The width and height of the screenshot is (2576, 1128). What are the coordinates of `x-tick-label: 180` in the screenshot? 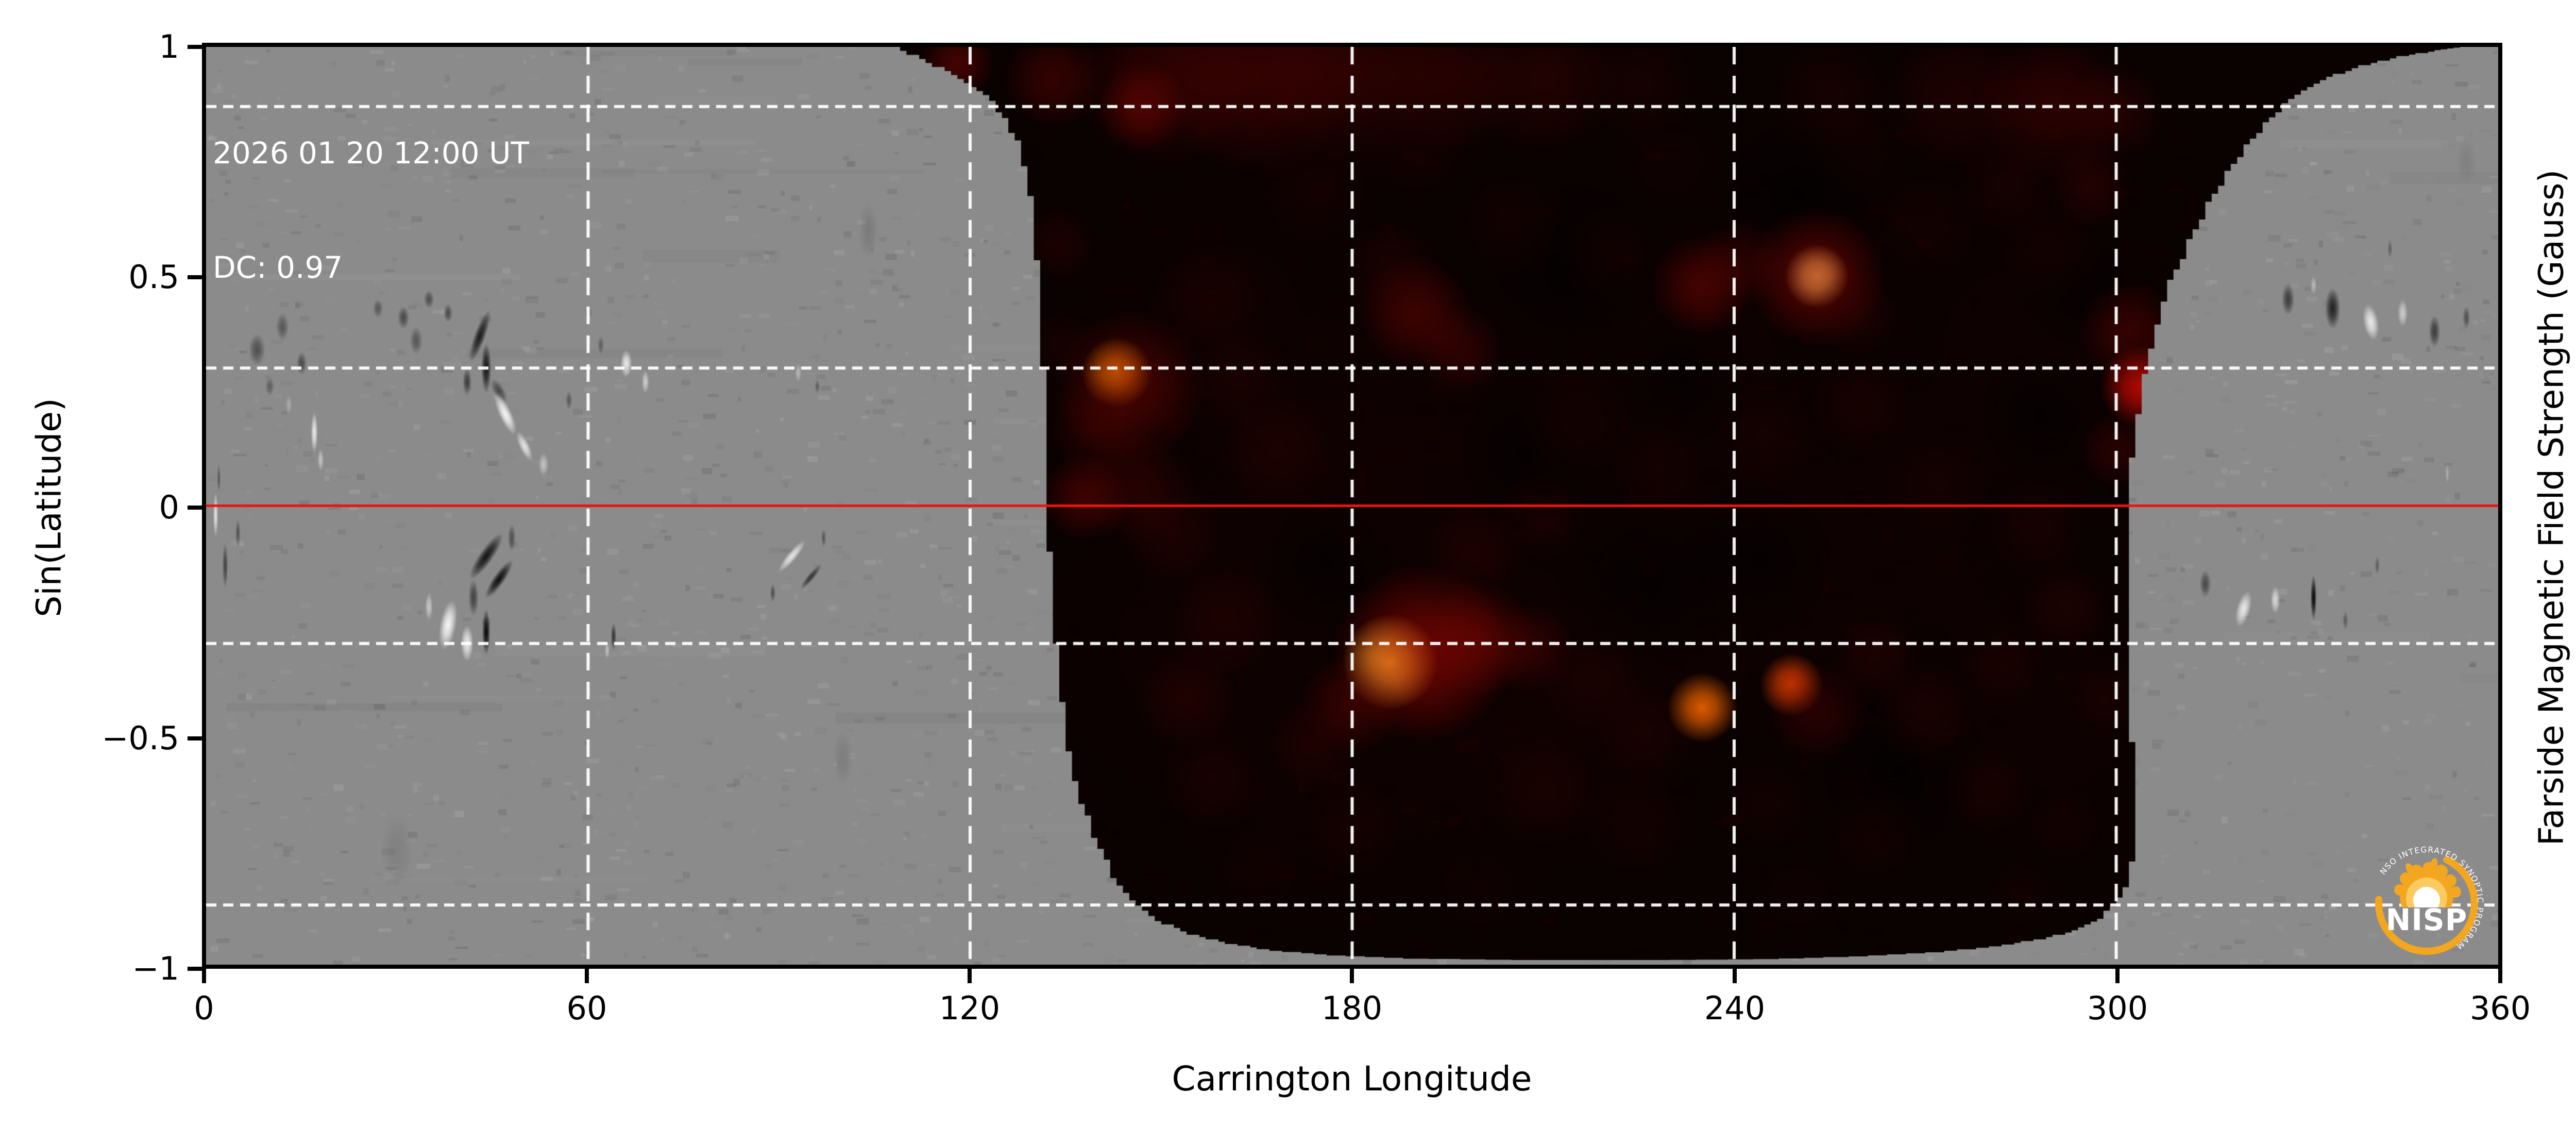 It's located at (1352, 1008).